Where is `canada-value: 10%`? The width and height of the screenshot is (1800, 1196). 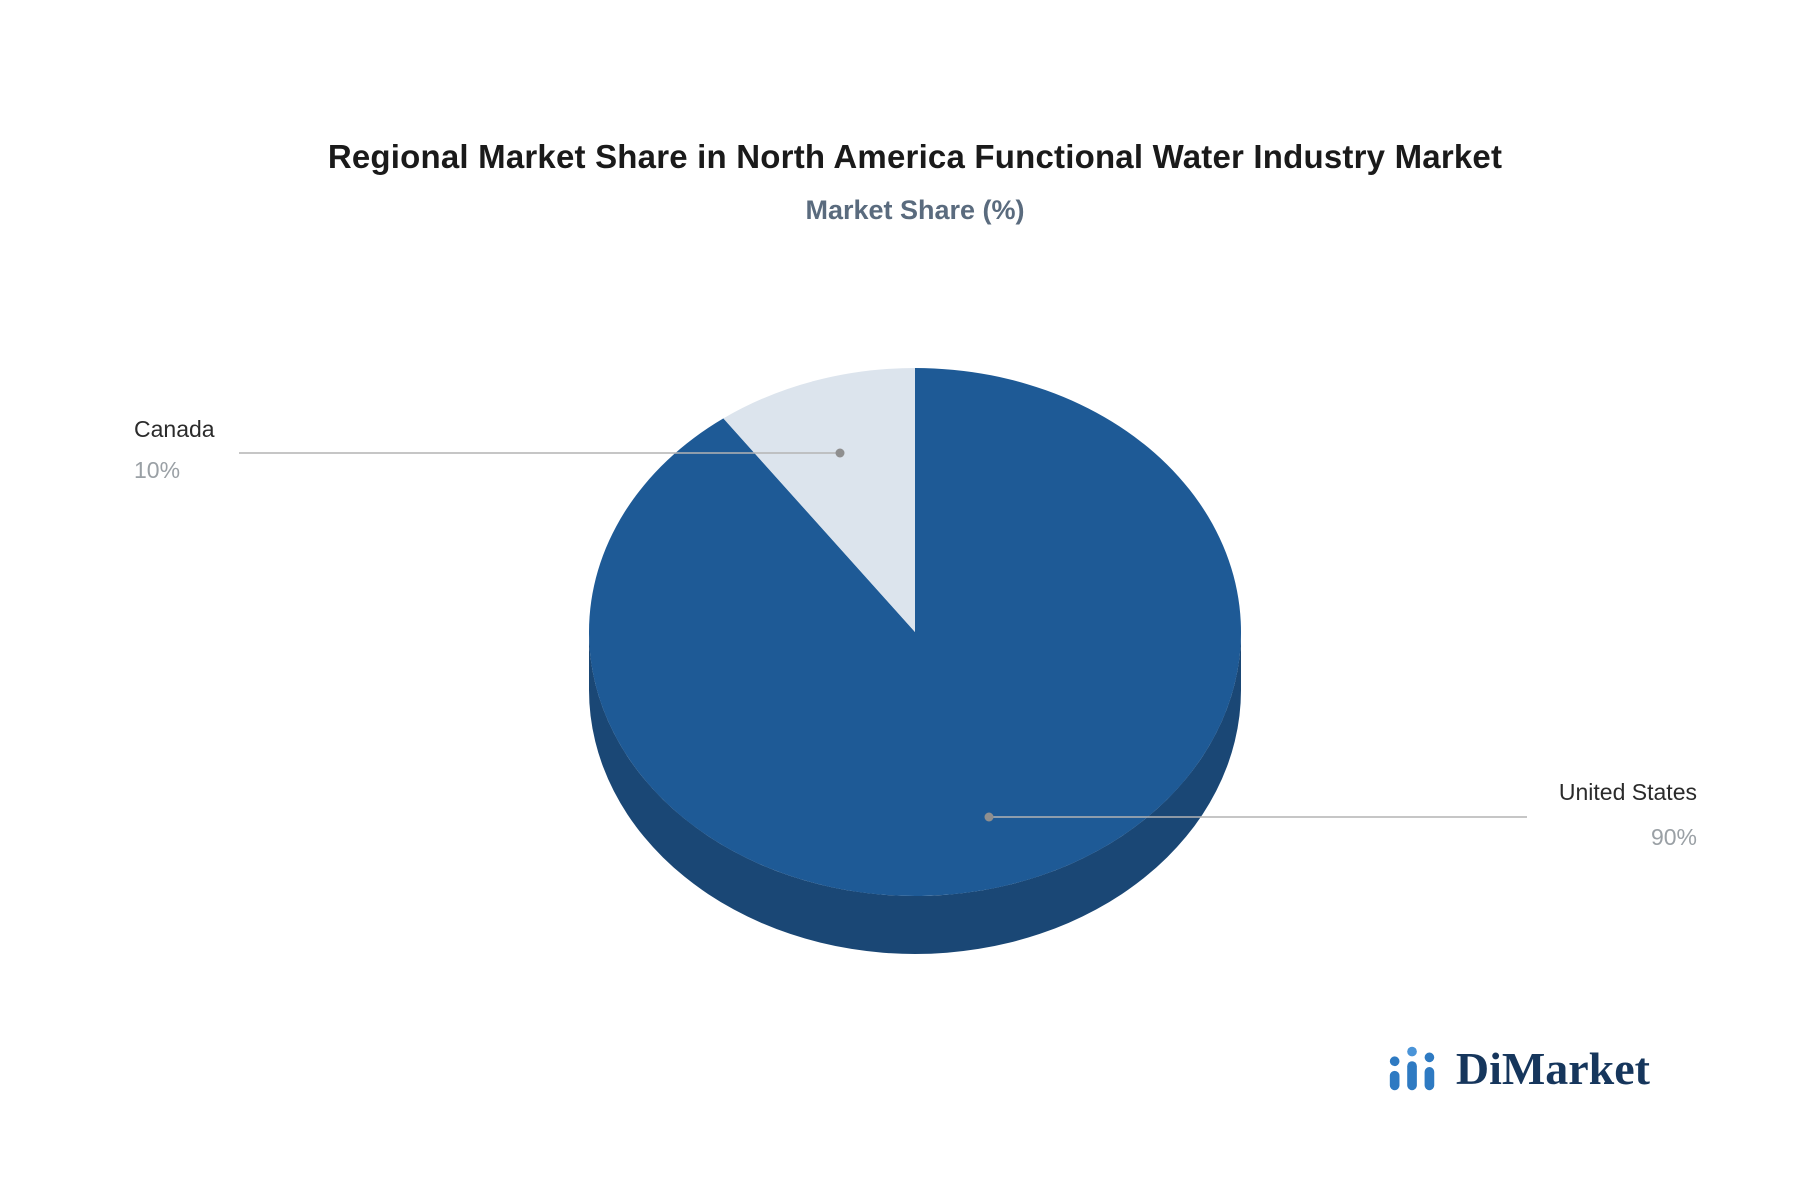 canada-value: 10% is located at coordinates (157, 470).